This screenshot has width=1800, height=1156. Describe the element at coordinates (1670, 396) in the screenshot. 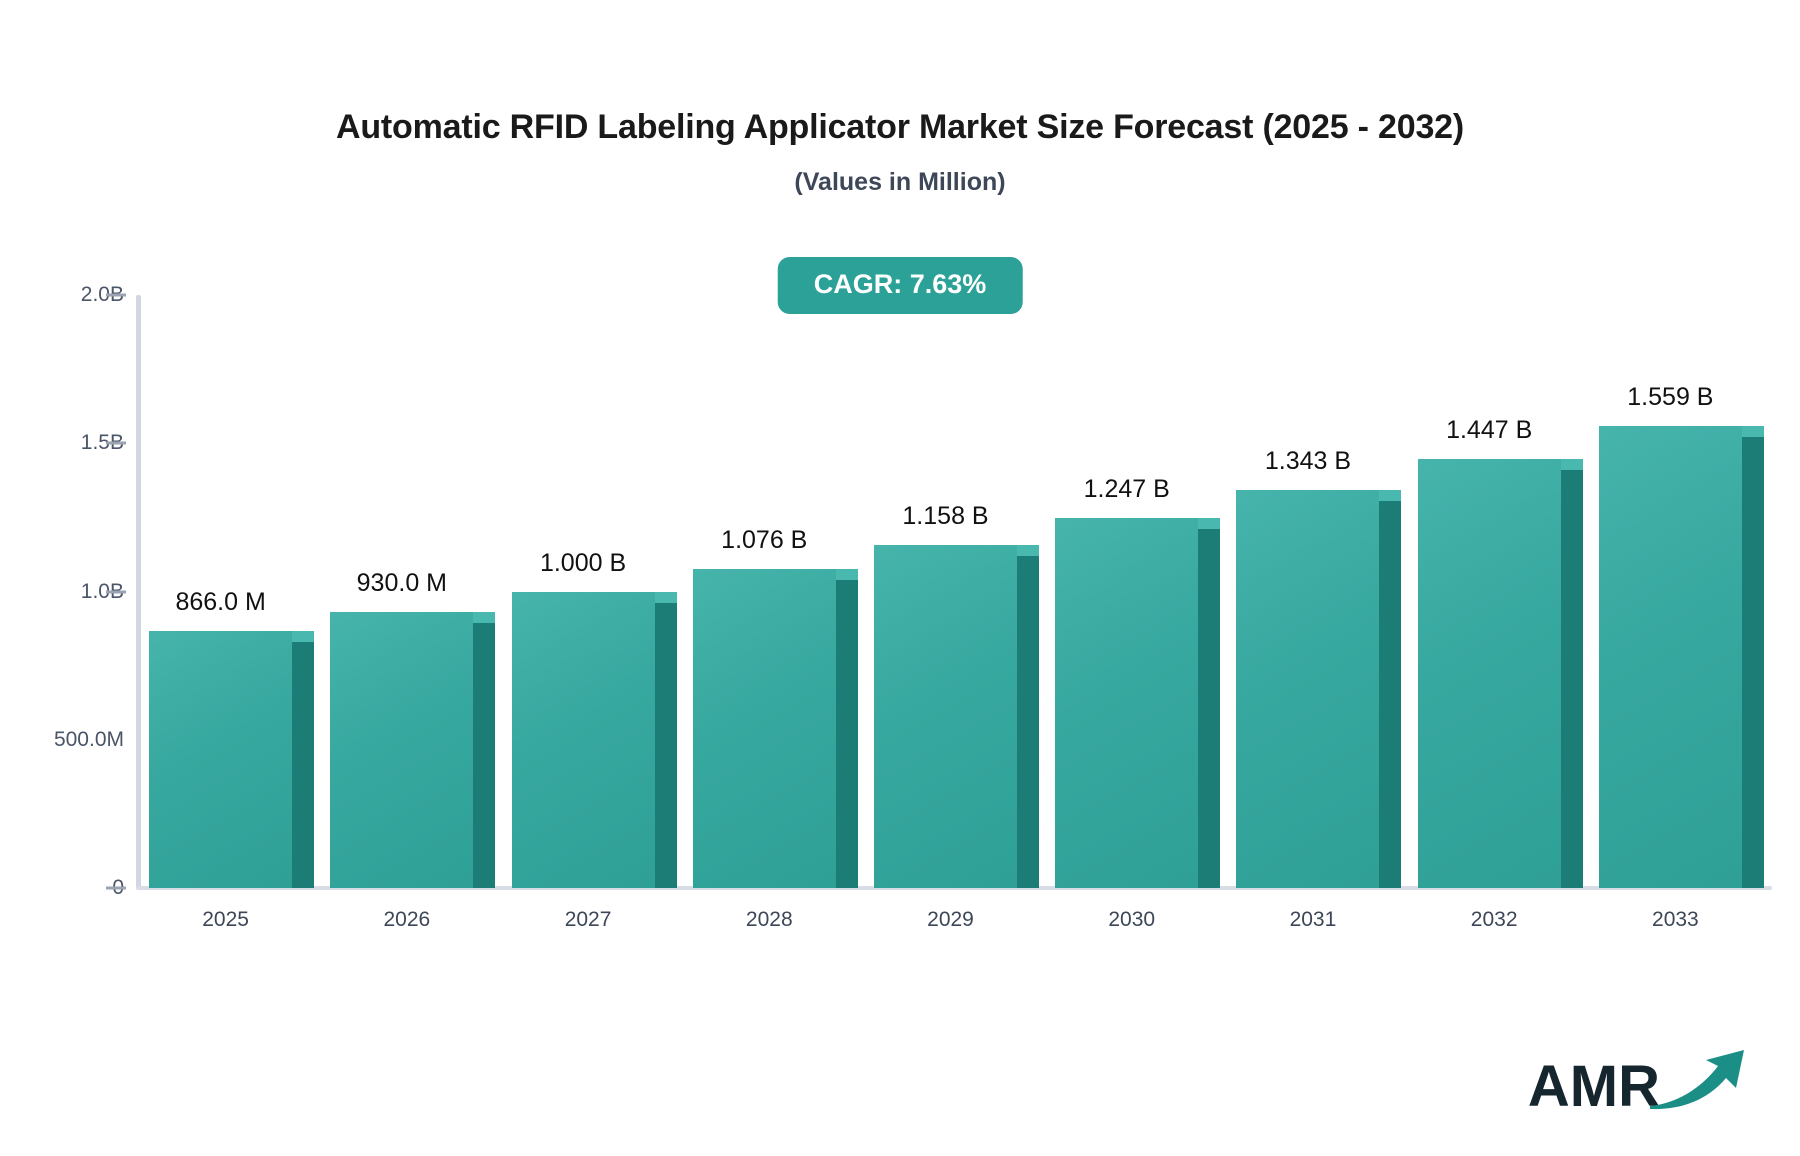

I see `bar-value-label: 1.559 B` at that location.